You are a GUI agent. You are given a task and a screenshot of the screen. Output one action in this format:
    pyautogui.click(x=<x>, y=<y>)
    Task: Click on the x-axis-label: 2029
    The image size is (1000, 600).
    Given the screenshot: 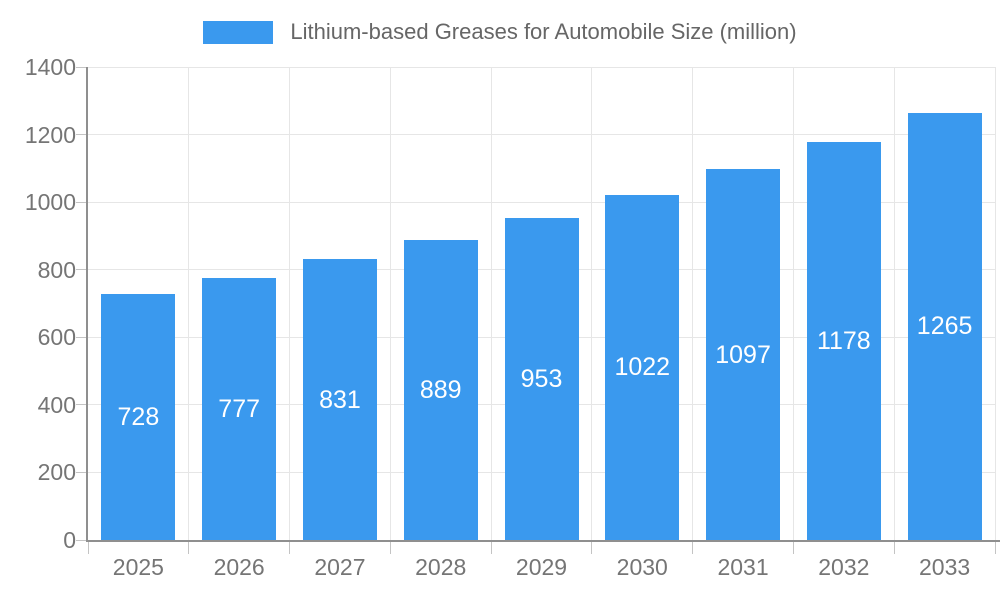 What is the action you would take?
    pyautogui.click(x=541, y=567)
    